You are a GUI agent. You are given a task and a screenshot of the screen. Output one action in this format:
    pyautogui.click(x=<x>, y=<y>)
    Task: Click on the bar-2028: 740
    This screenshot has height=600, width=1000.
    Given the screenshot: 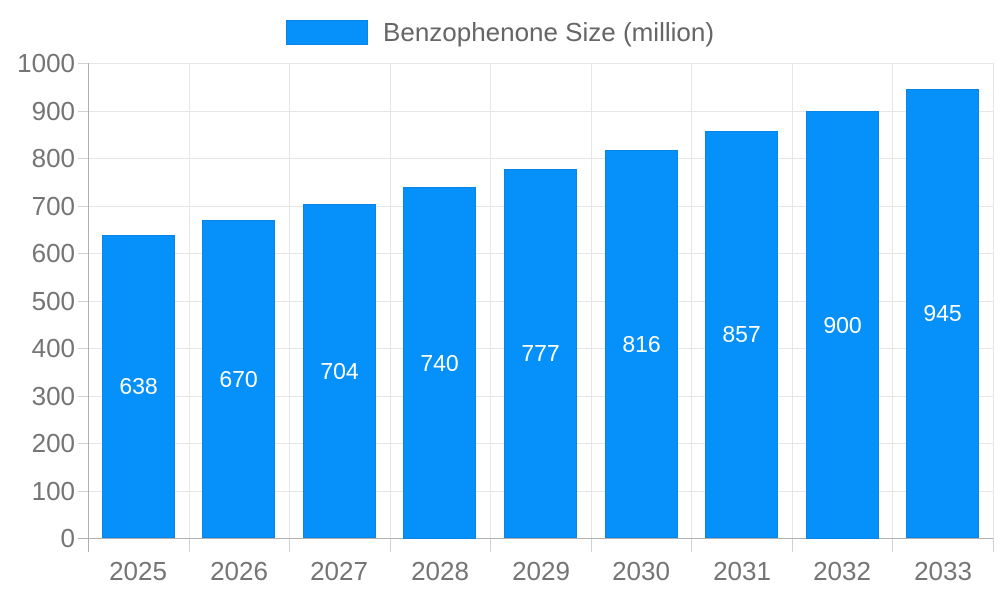 What is the action you would take?
    pyautogui.click(x=439, y=363)
    